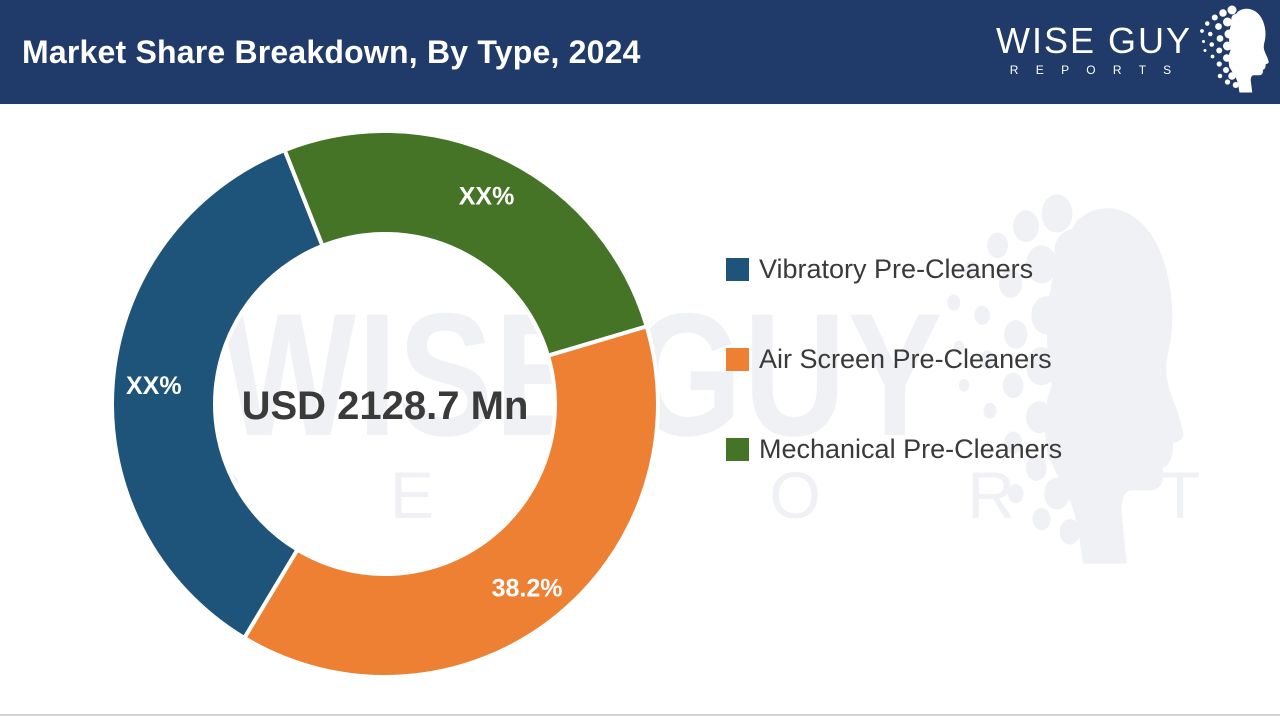  Describe the element at coordinates (385, 406) in the screenshot. I see `chart-center-value: USD 2128.7 Mn` at that location.